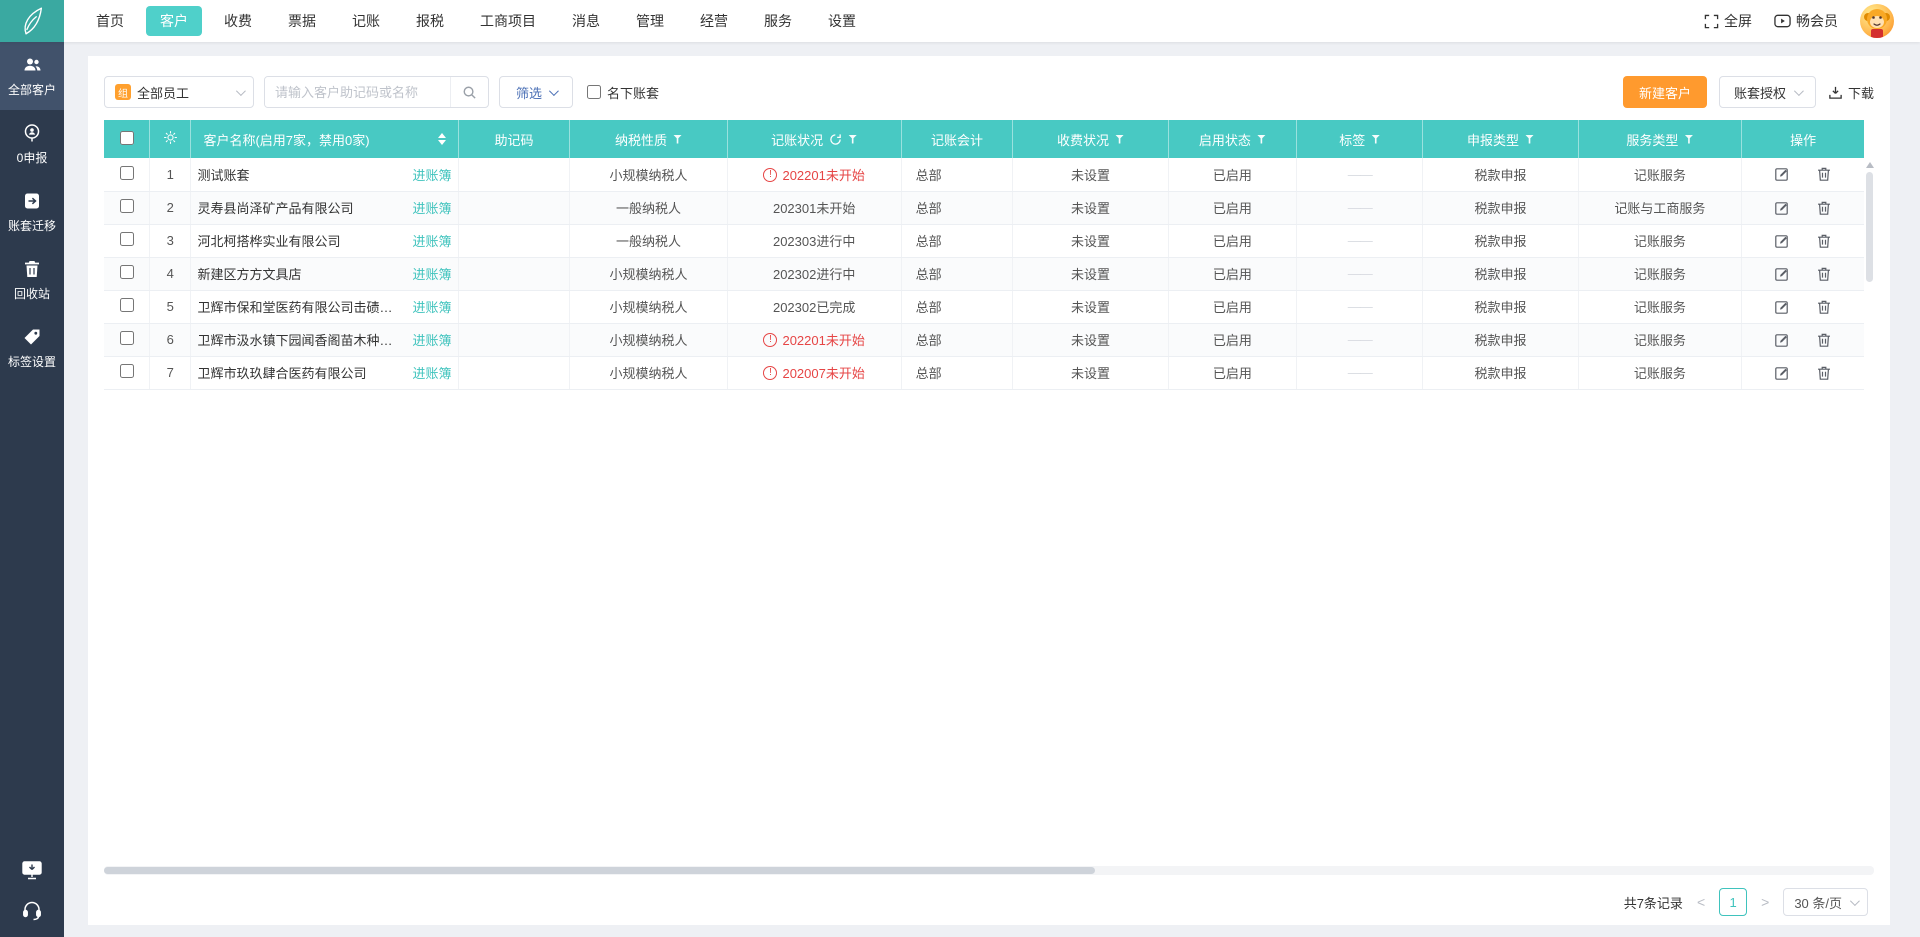  What do you see at coordinates (842, 21) in the screenshot?
I see `nav-item-settings: 设置` at bounding box center [842, 21].